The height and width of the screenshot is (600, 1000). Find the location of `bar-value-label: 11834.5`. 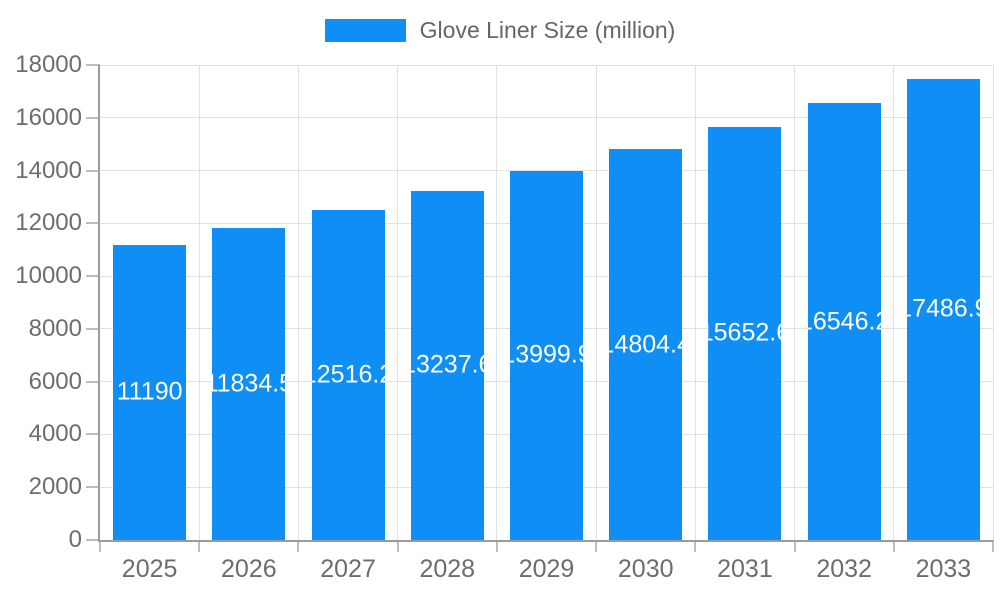

bar-value-label: 11834.5 is located at coordinates (248, 383).